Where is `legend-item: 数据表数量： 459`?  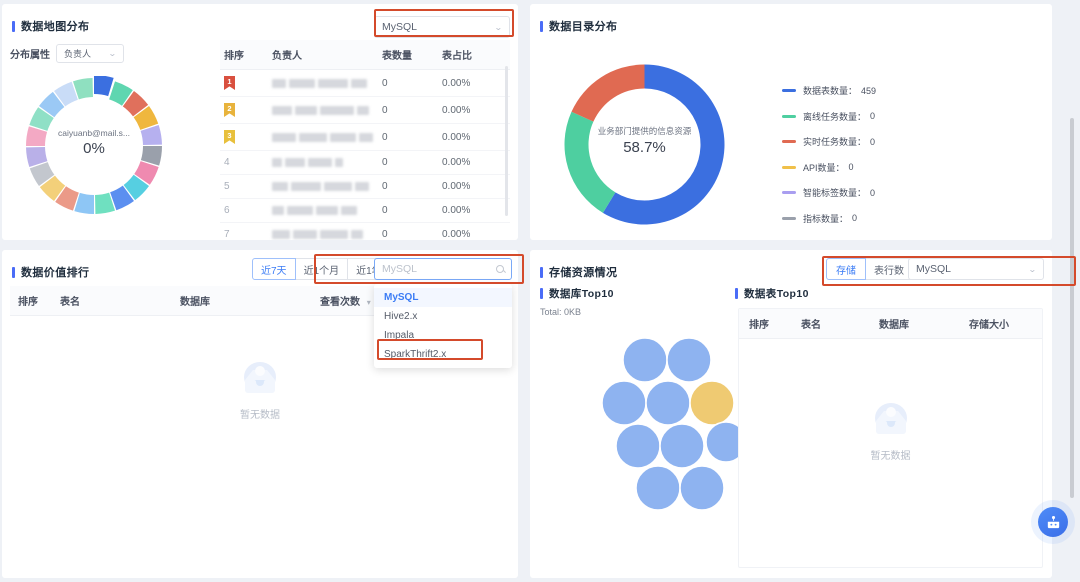 legend-item: 数据表数量： 459 is located at coordinates (829, 90).